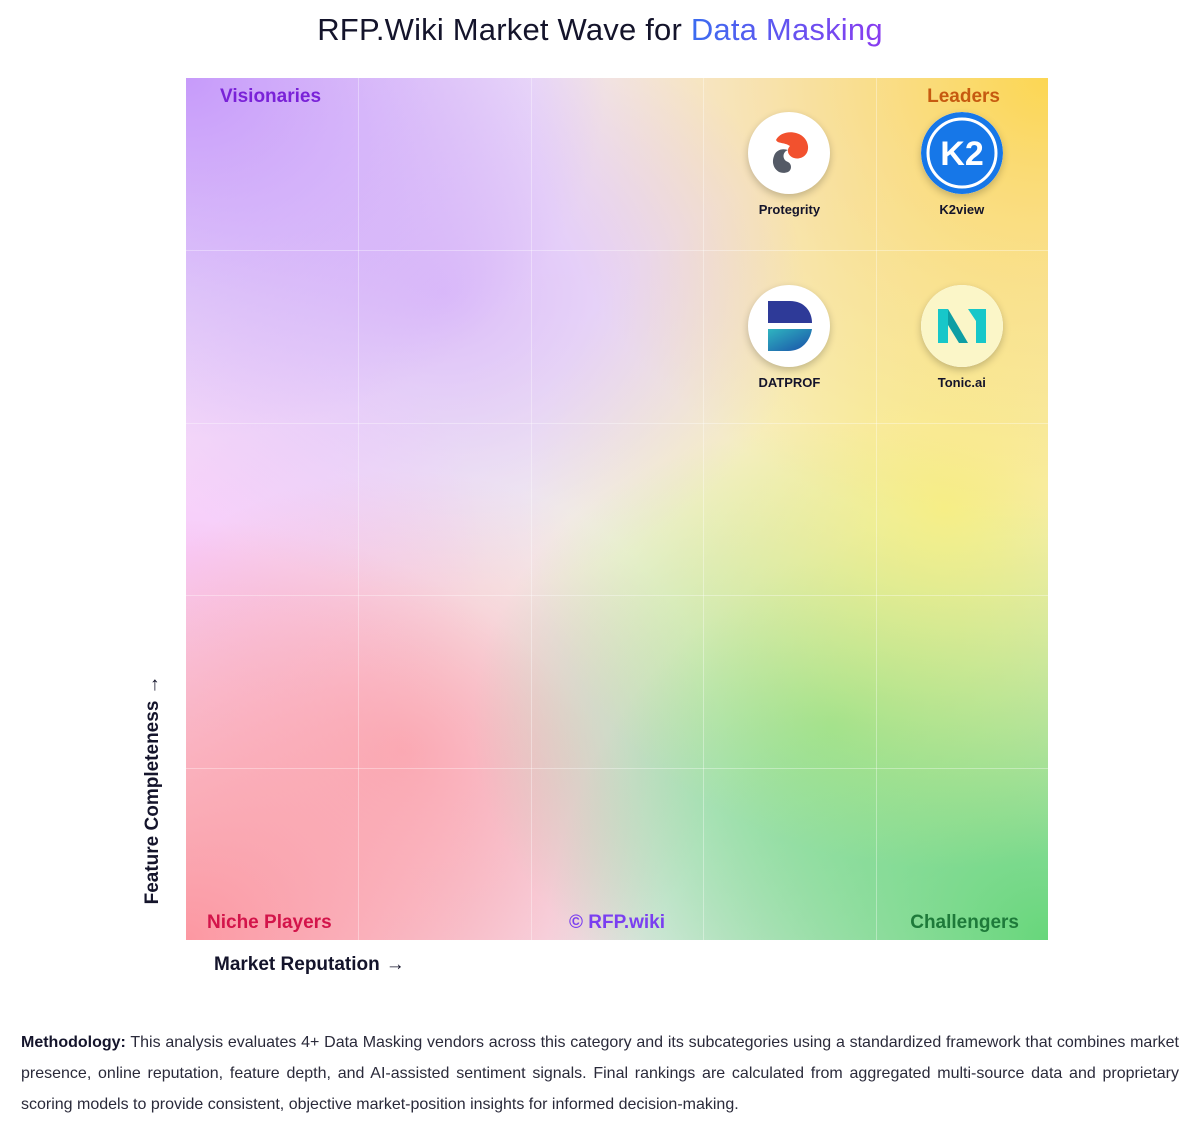 The image size is (1200, 1134). Describe the element at coordinates (504, 29) in the screenshot. I see `title-prefix: RFP.Wiki Market Wave for` at that location.